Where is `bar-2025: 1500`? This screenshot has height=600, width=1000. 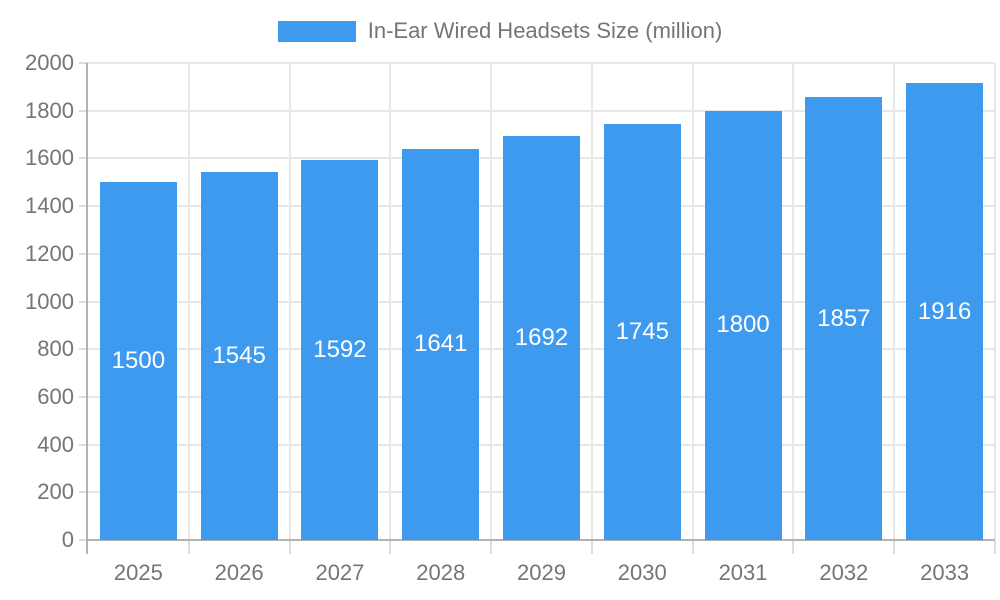 bar-2025: 1500 is located at coordinates (138, 361).